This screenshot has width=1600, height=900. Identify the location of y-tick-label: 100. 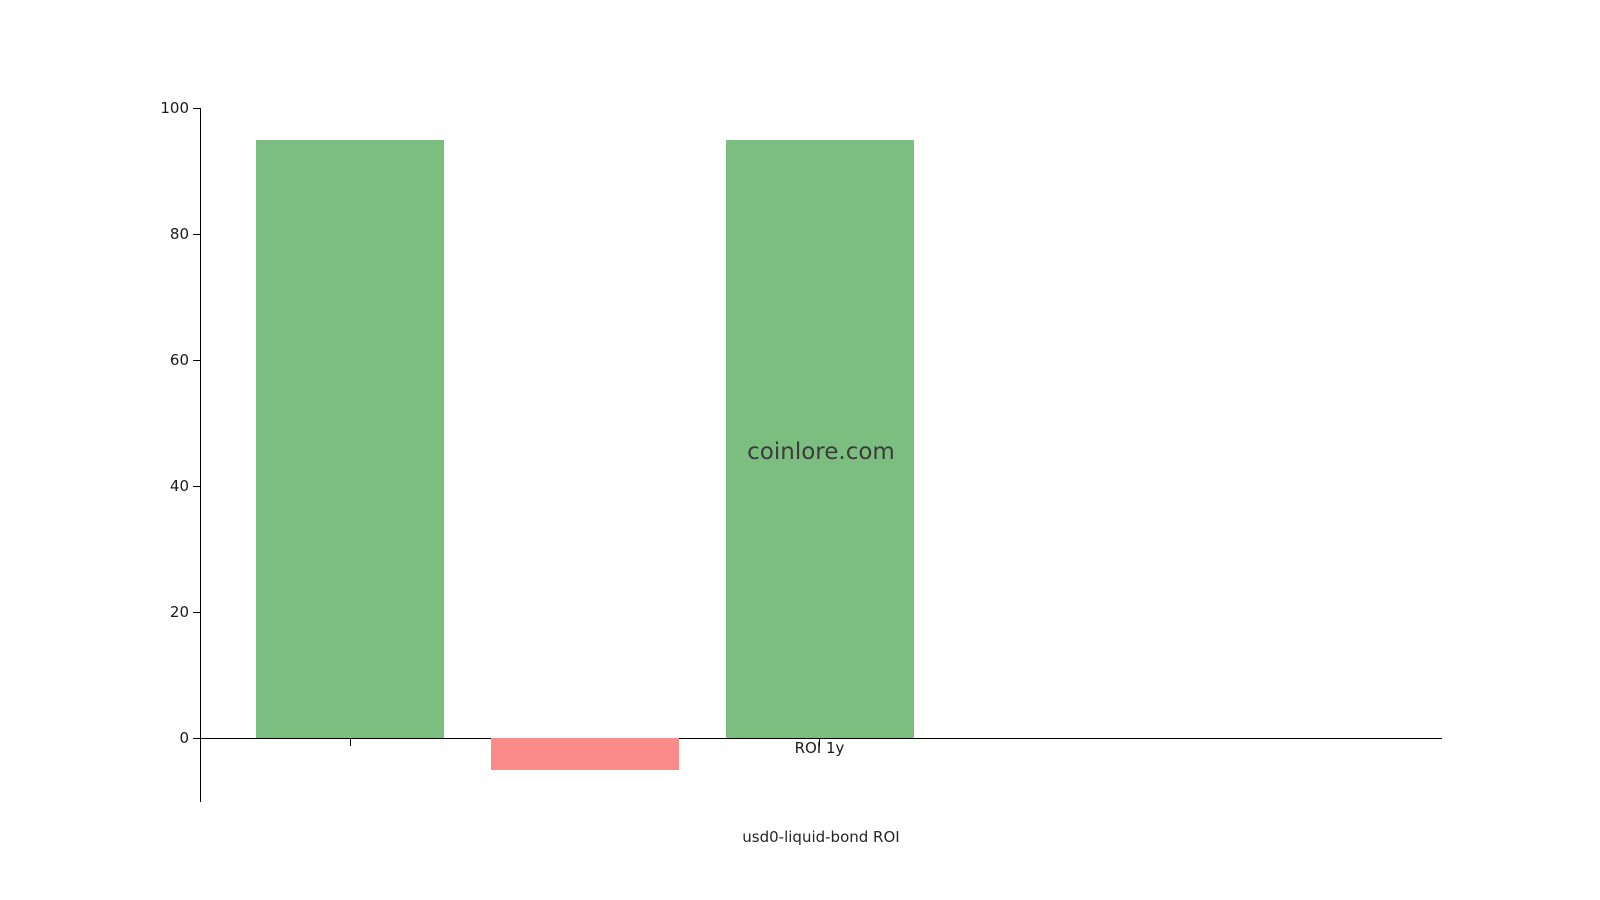
(174, 108).